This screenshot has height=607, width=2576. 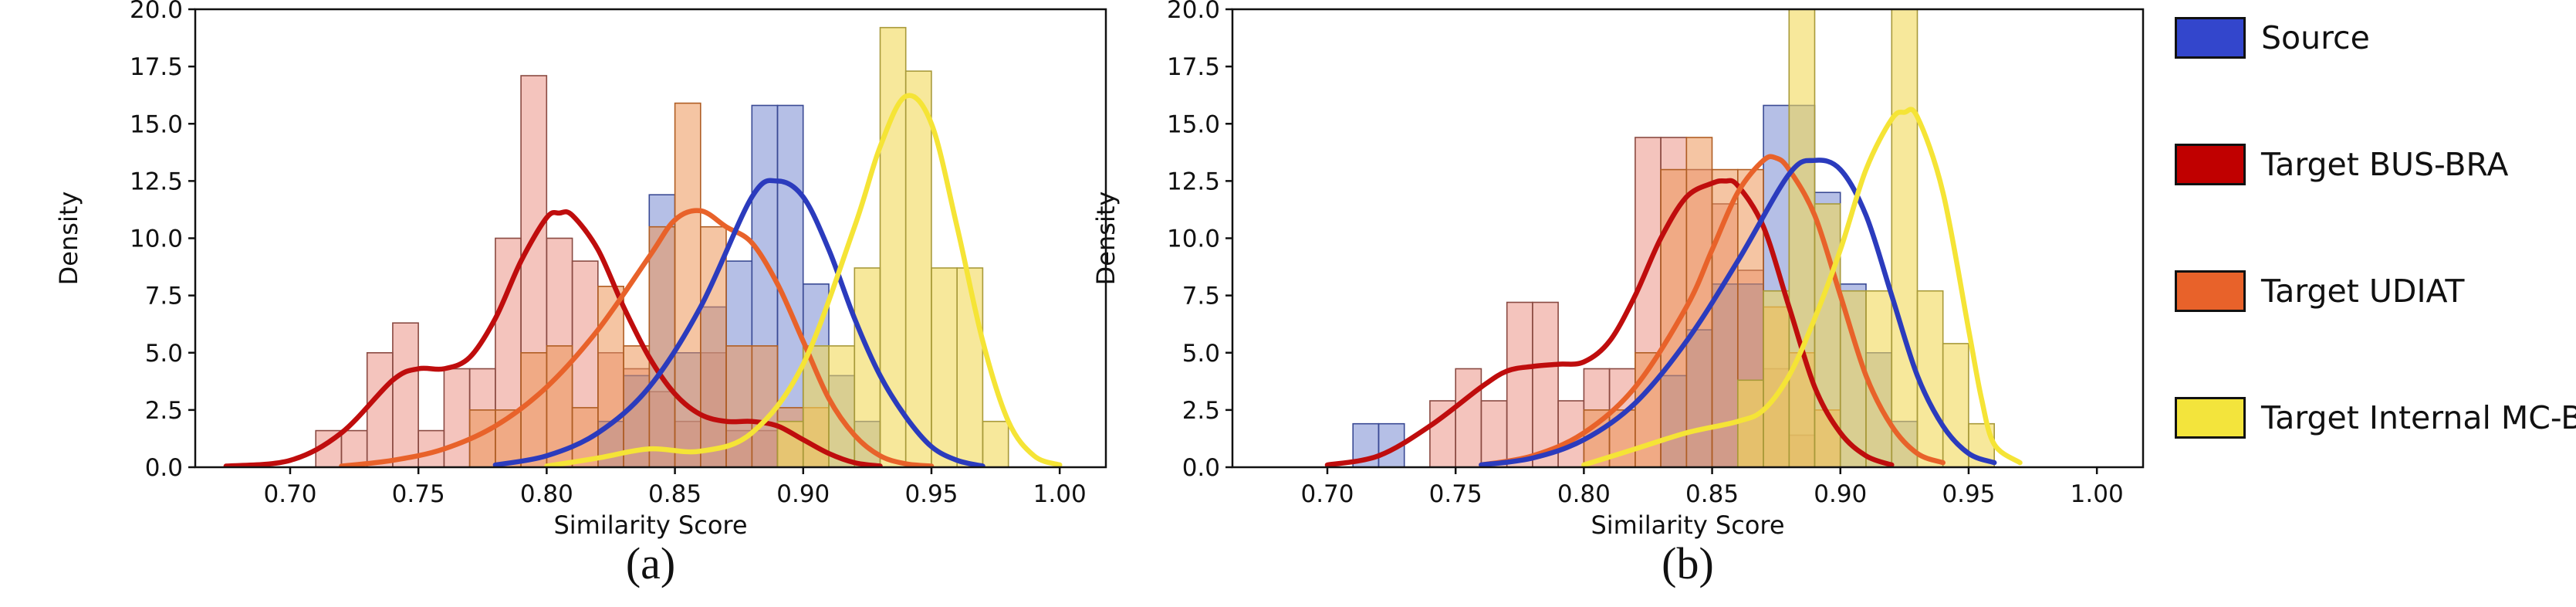 I want to click on legend-label: Target UDIAT, so click(x=2363, y=292).